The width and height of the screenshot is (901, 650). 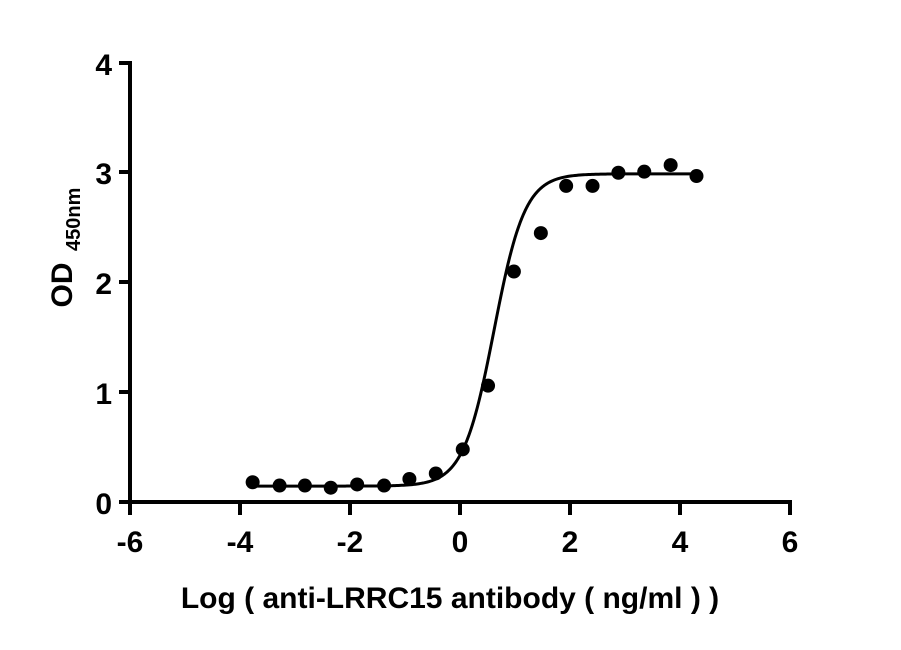 What do you see at coordinates (74, 219) in the screenshot?
I see `y-axis-title-subscript: 450nm` at bounding box center [74, 219].